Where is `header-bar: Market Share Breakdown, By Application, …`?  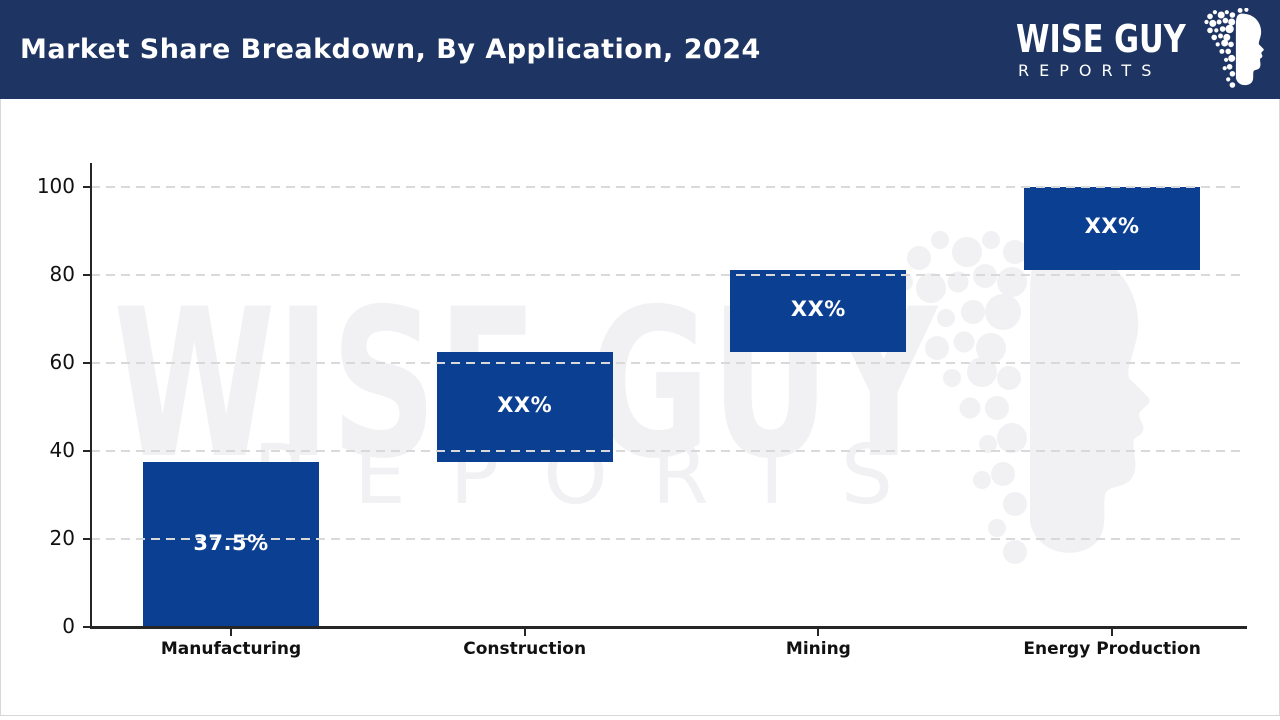 header-bar: Market Share Breakdown, By Application, … is located at coordinates (640, 49).